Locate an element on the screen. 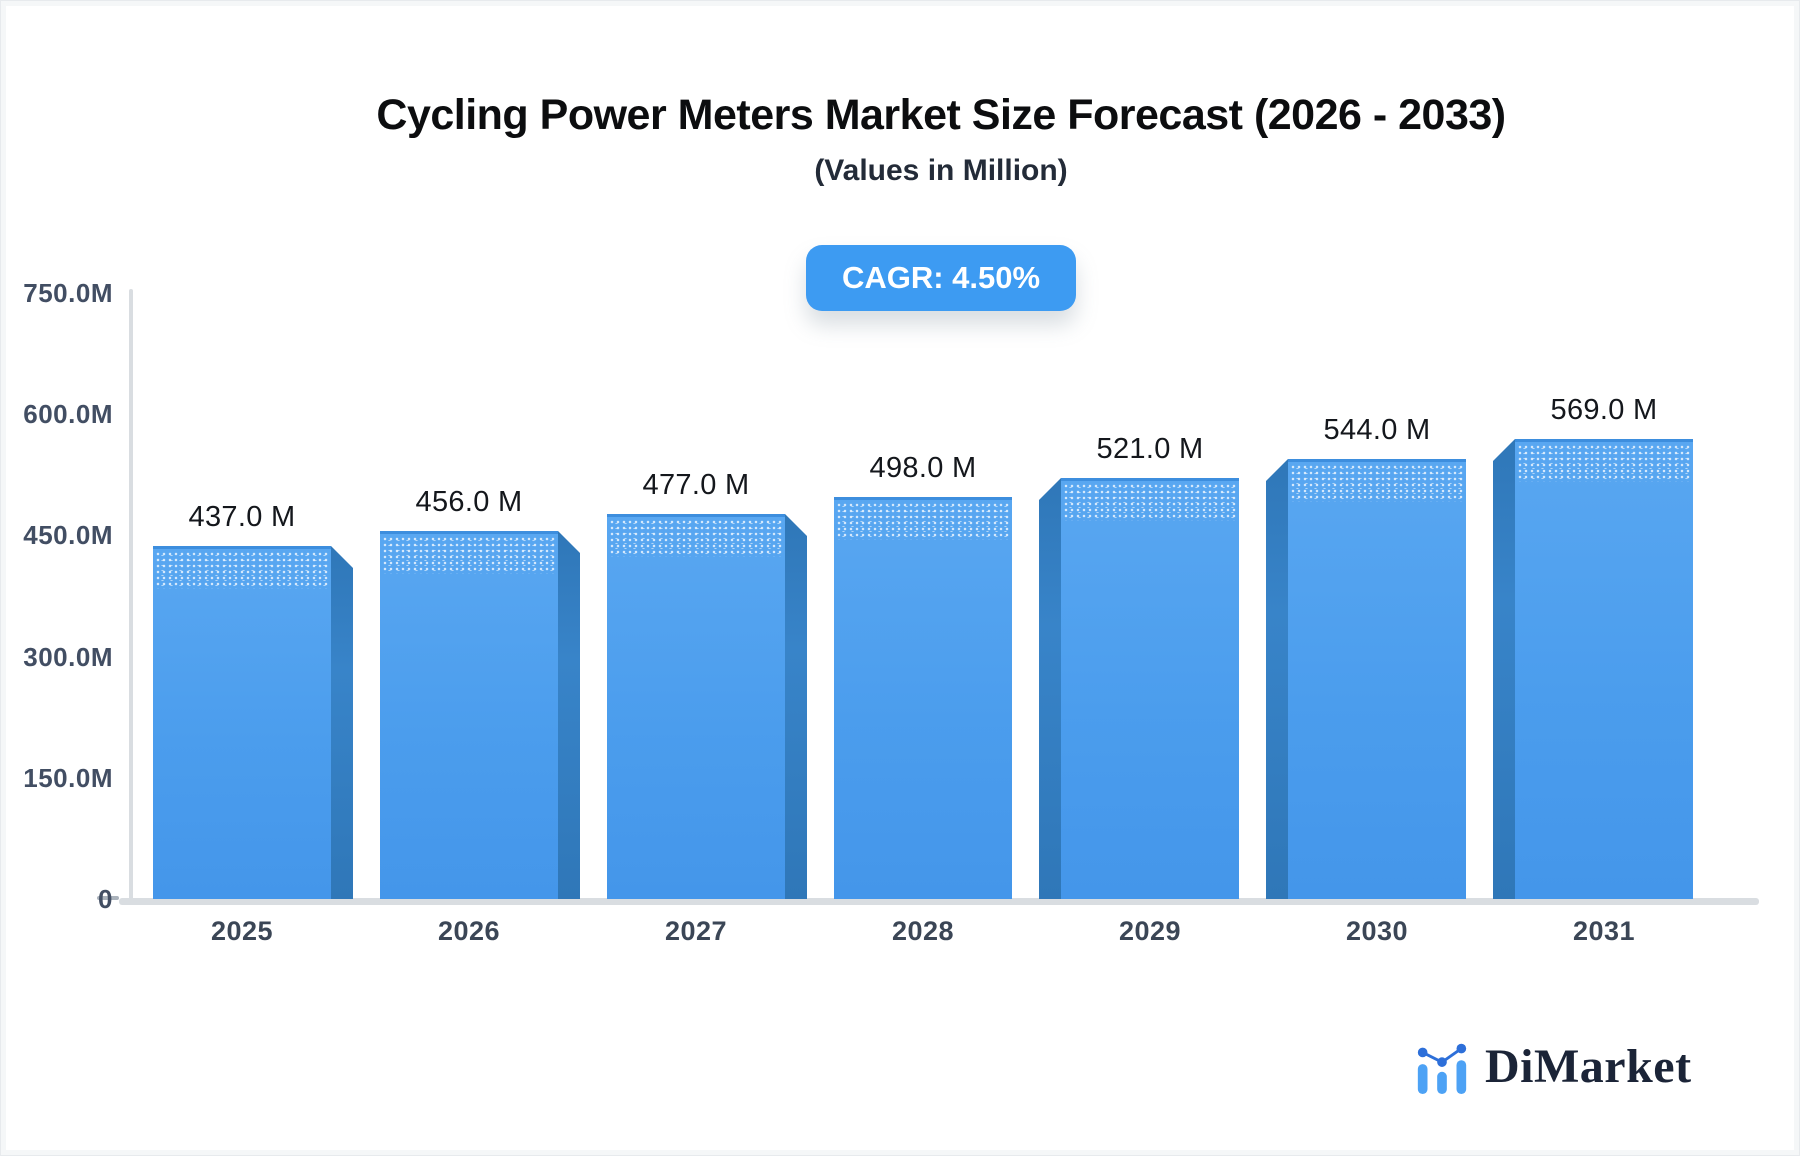  bar-value-label-2026: 456.0 M is located at coordinates (469, 502).